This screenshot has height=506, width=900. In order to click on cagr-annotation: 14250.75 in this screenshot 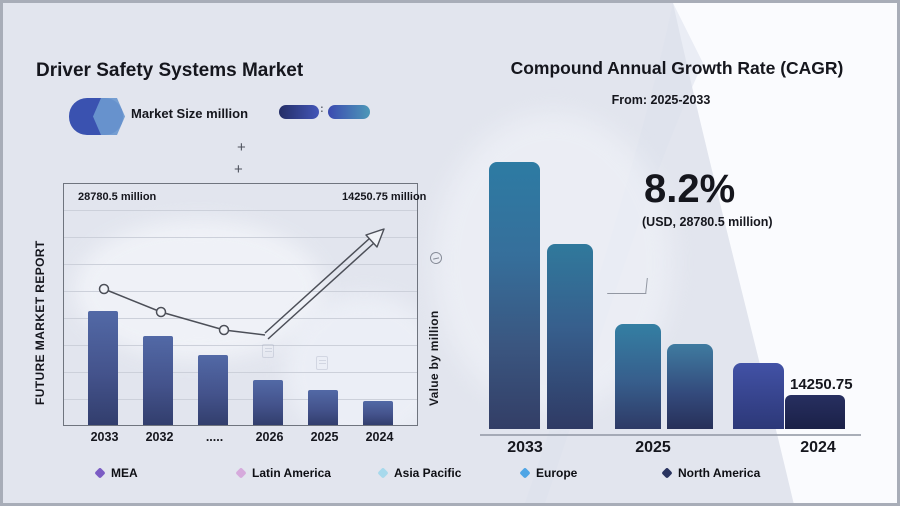, I will do `click(821, 384)`.